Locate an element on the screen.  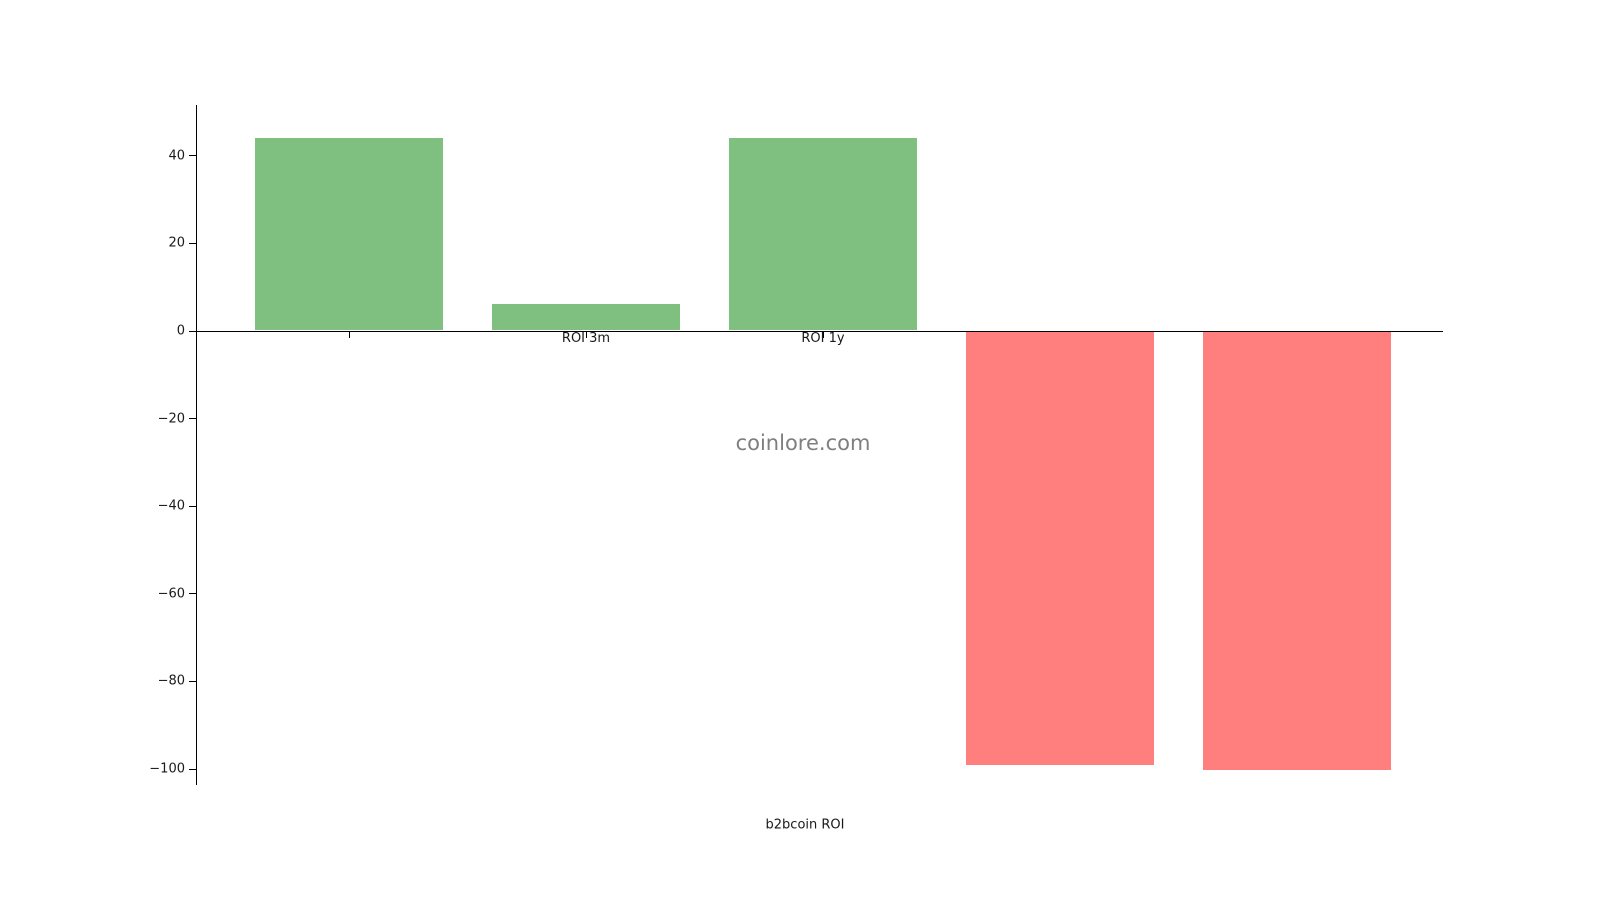
y-tick-label: 0 is located at coordinates (180, 331).